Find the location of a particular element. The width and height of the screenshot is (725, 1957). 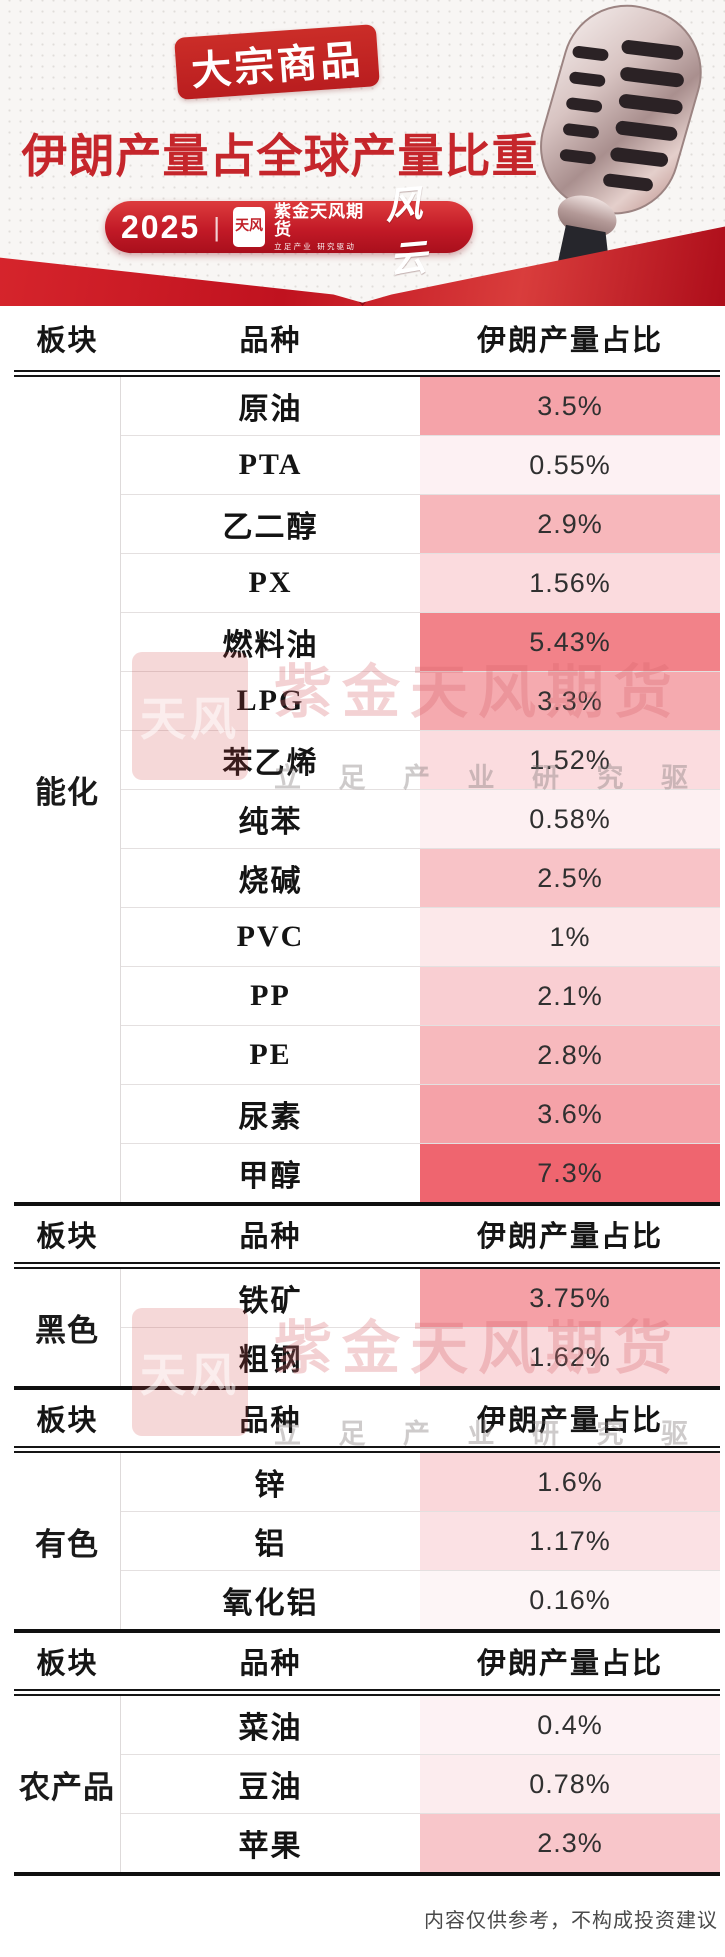

variety-cell: 原油 is located at coordinates (270, 409).